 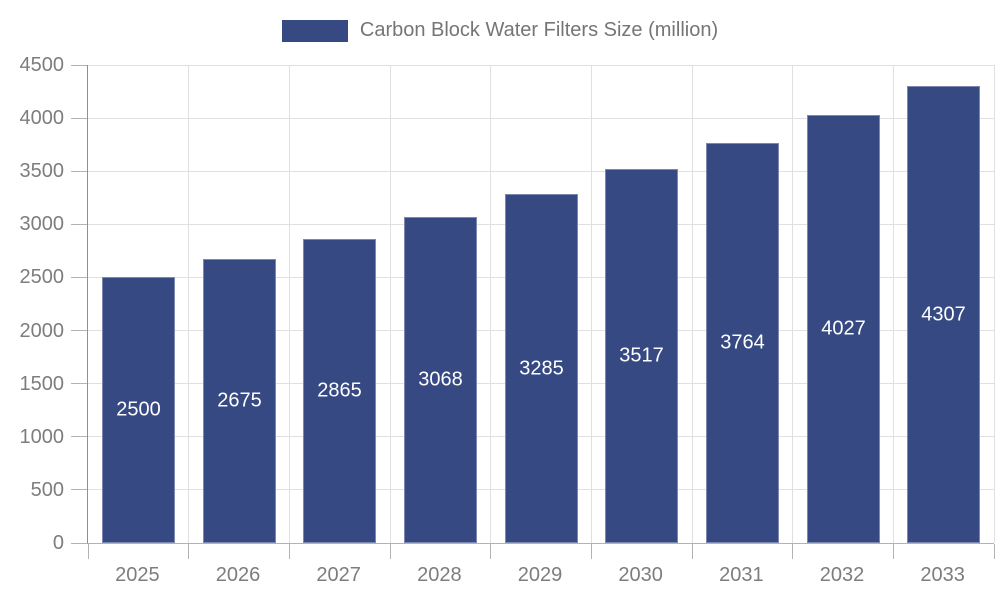 I want to click on bar: 3285, so click(x=541, y=368).